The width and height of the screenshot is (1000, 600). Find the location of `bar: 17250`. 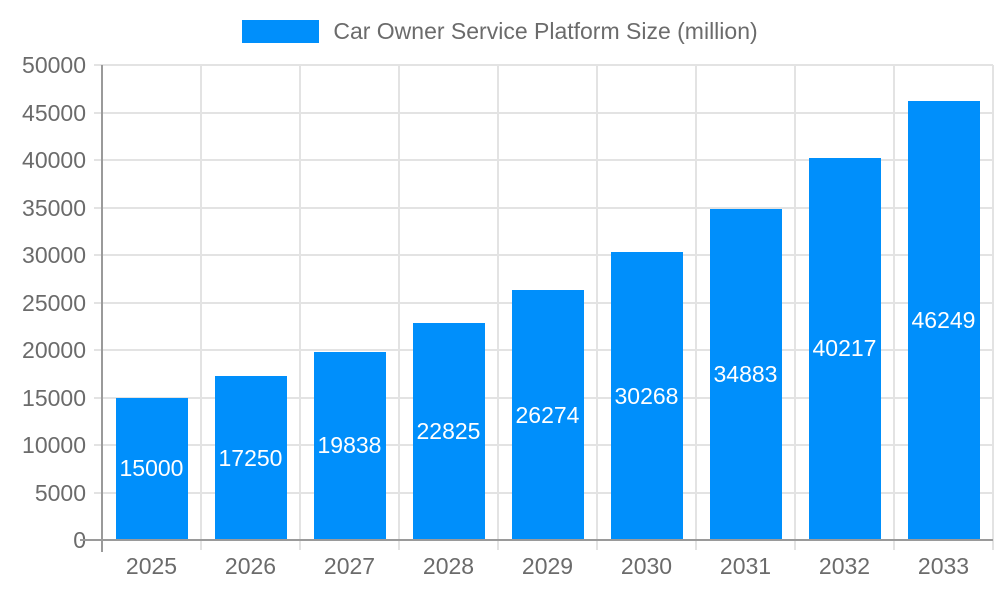

bar: 17250 is located at coordinates (250, 458).